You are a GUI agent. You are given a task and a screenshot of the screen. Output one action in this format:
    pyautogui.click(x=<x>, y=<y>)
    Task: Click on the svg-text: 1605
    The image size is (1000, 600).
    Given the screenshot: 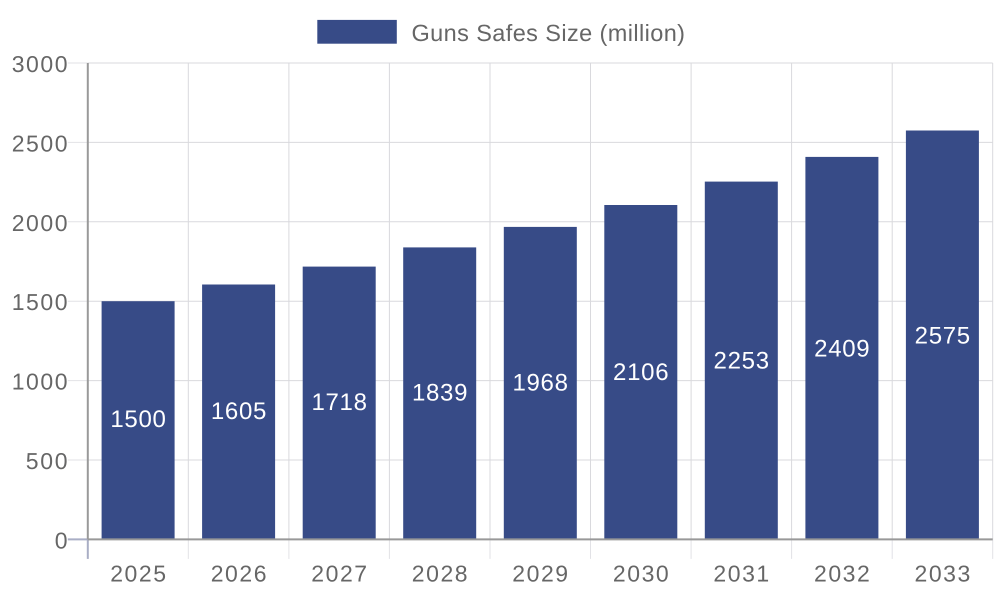 What is the action you would take?
    pyautogui.click(x=239, y=411)
    